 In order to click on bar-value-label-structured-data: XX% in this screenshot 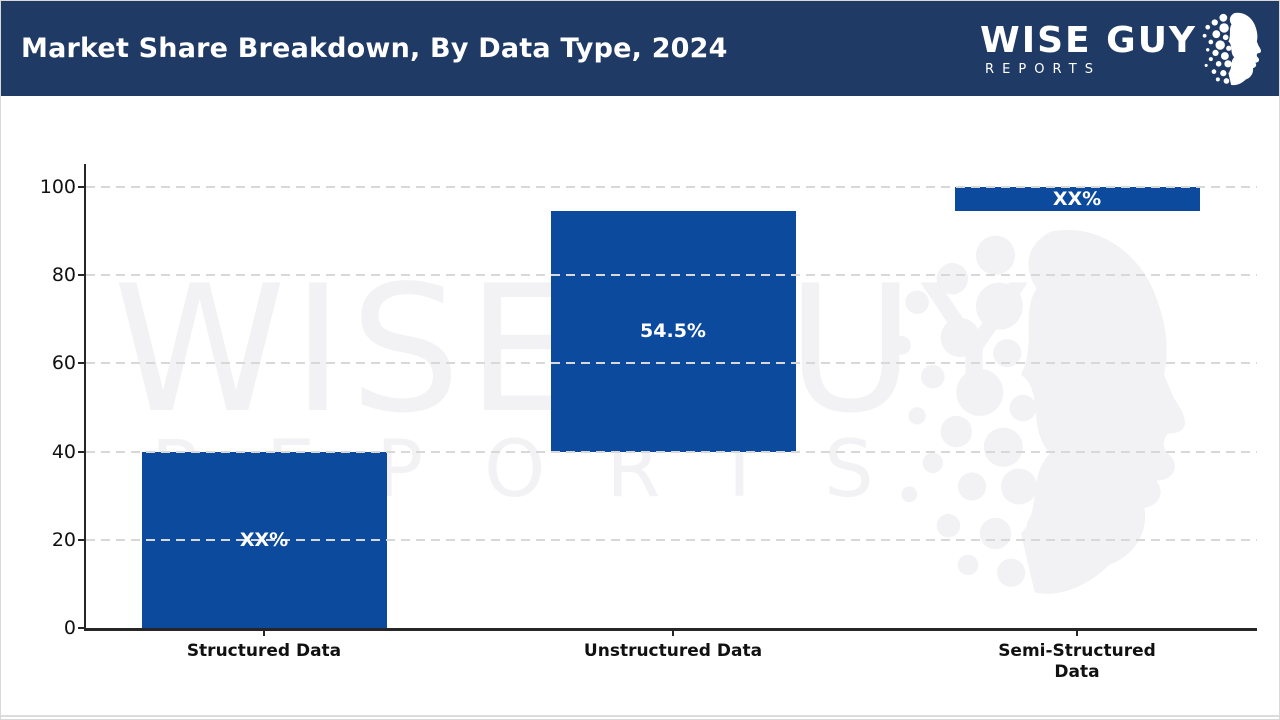, I will do `click(264, 539)`.